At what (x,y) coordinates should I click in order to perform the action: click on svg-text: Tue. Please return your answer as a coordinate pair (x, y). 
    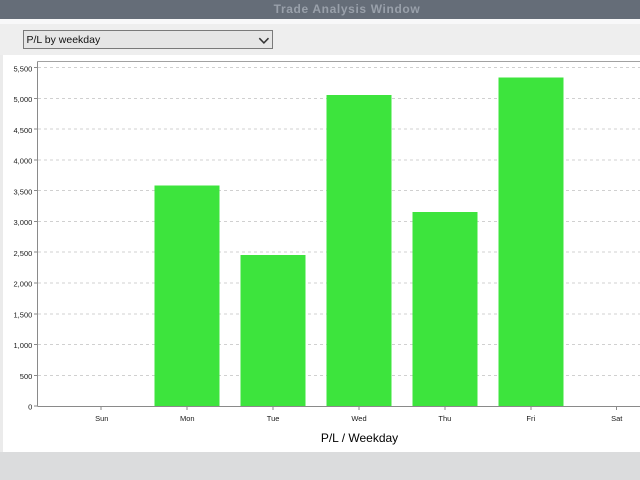
    Looking at the image, I should click on (273, 418).